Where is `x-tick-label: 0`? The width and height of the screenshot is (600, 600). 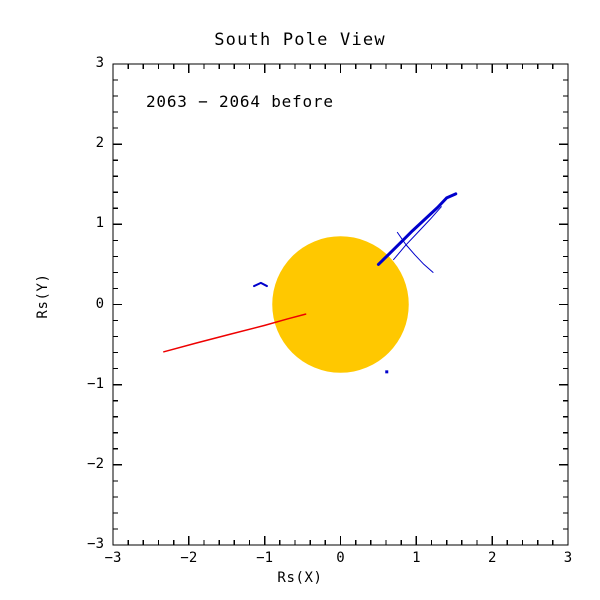
x-tick-label: 0 is located at coordinates (340, 558).